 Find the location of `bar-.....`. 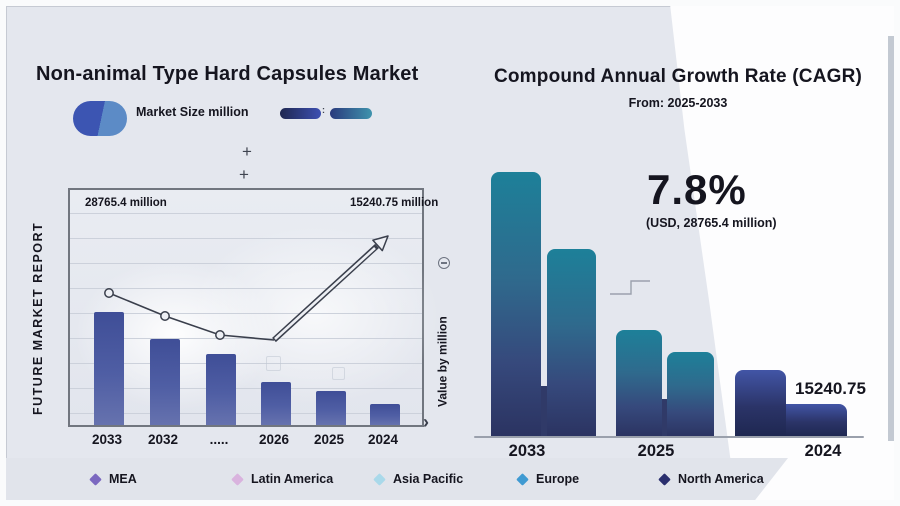

bar-..... is located at coordinates (221, 389).